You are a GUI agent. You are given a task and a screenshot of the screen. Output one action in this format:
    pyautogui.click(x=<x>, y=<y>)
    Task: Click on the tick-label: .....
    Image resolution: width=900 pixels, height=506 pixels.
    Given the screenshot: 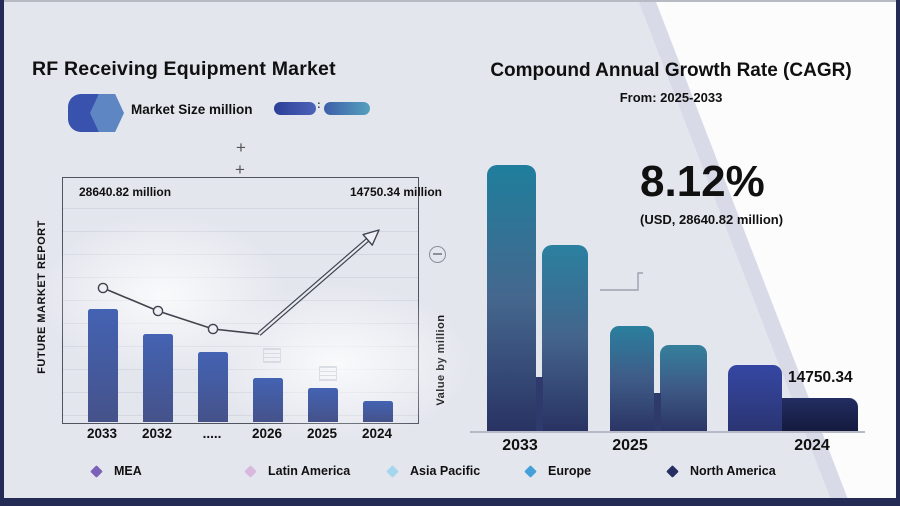 What is the action you would take?
    pyautogui.click(x=212, y=433)
    